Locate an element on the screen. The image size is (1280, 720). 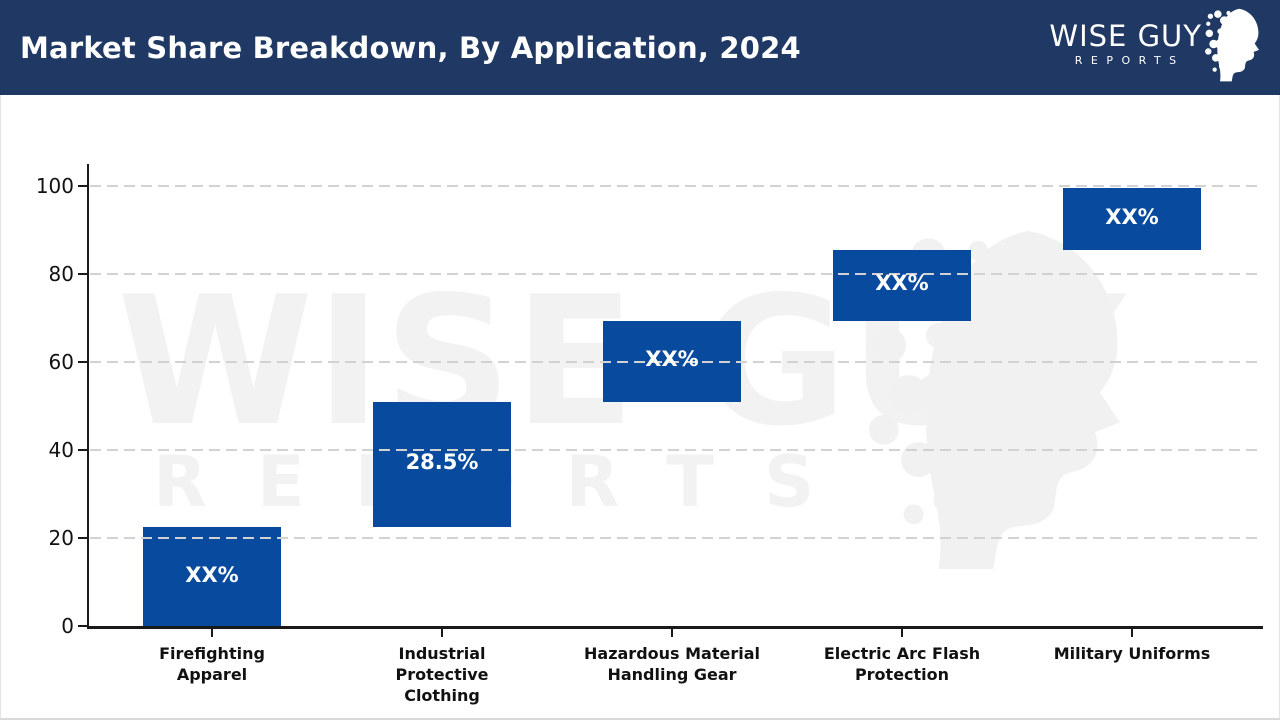
y-tick-label: 100 is located at coordinates (54, 186).